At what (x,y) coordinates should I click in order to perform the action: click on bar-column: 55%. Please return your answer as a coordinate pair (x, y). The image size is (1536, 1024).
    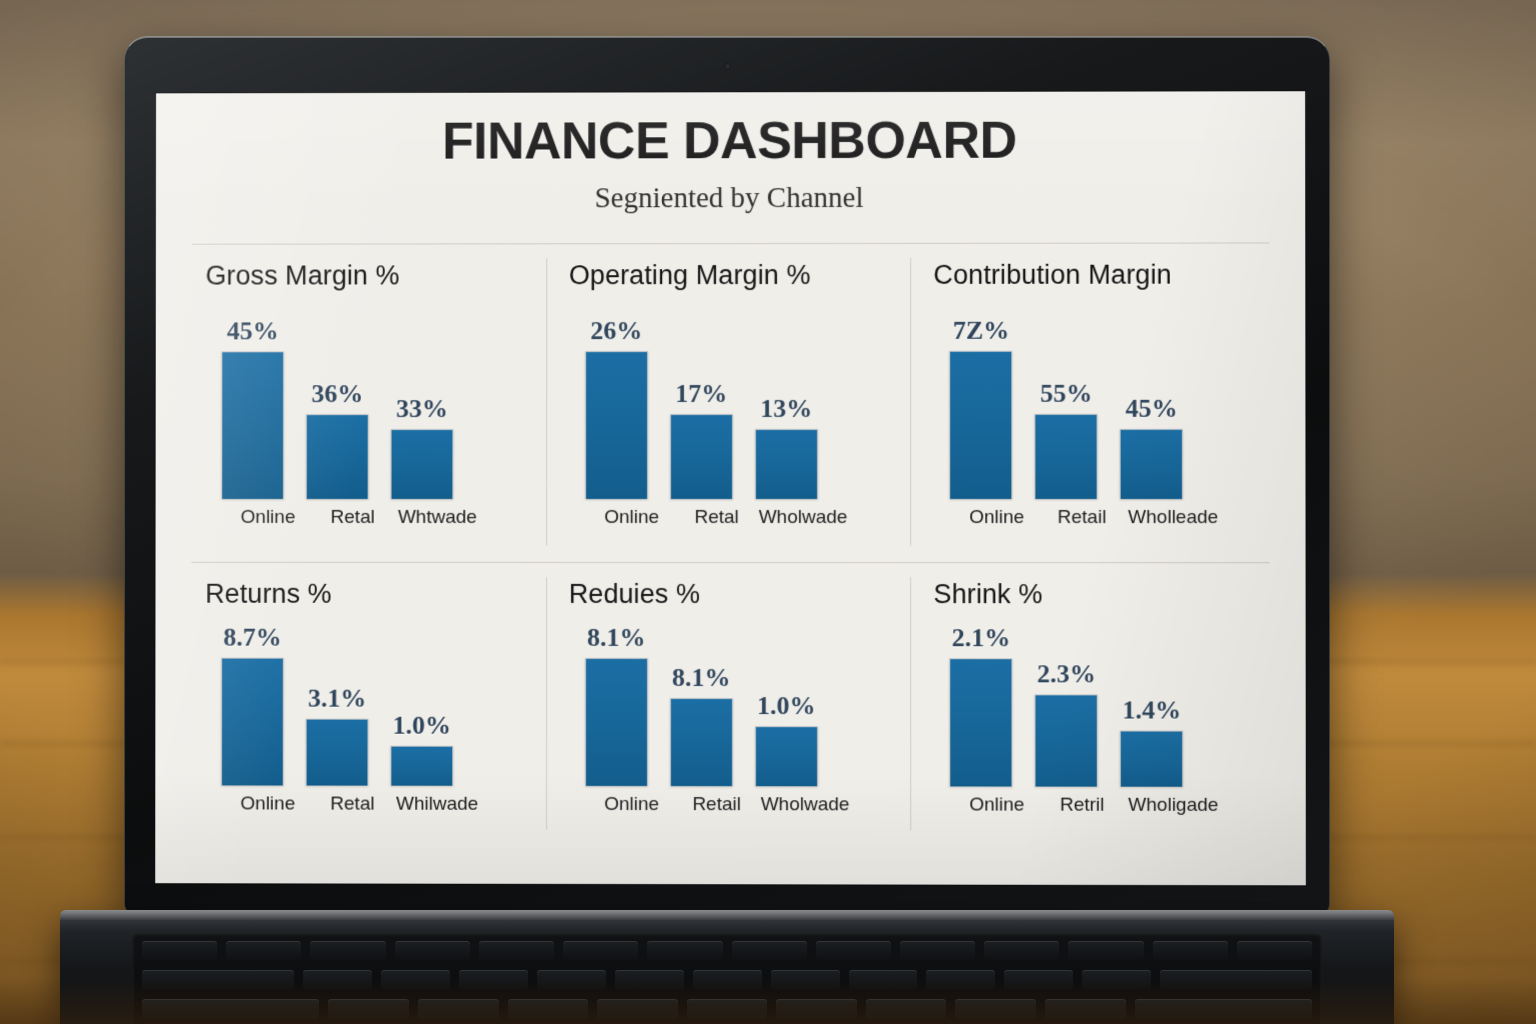
    Looking at the image, I should click on (1066, 439).